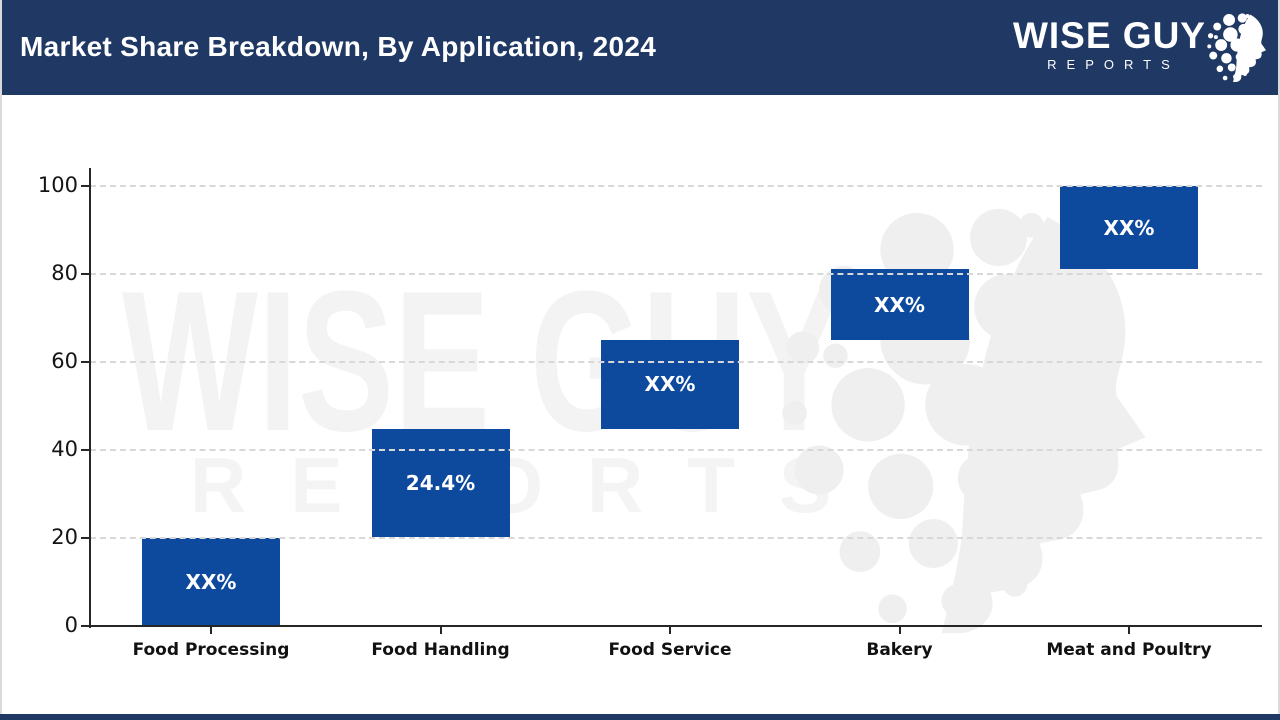 This screenshot has width=1280, height=720. Describe the element at coordinates (440, 650) in the screenshot. I see `x-category-label-1: Food Handling` at that location.